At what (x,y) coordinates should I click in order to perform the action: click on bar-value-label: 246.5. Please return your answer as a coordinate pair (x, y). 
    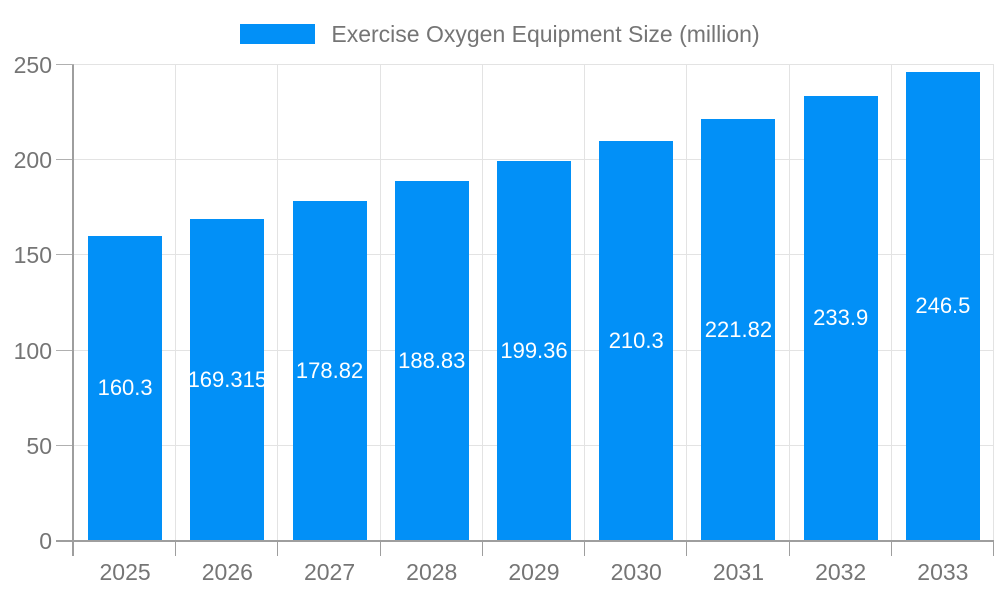
    Looking at the image, I should click on (943, 306).